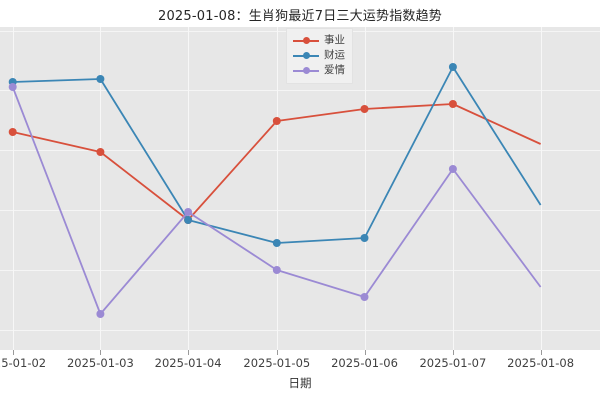 This screenshot has width=600, height=400. What do you see at coordinates (541, 363) in the screenshot?
I see `x-axis-tick-label: 2025-01-08` at bounding box center [541, 363].